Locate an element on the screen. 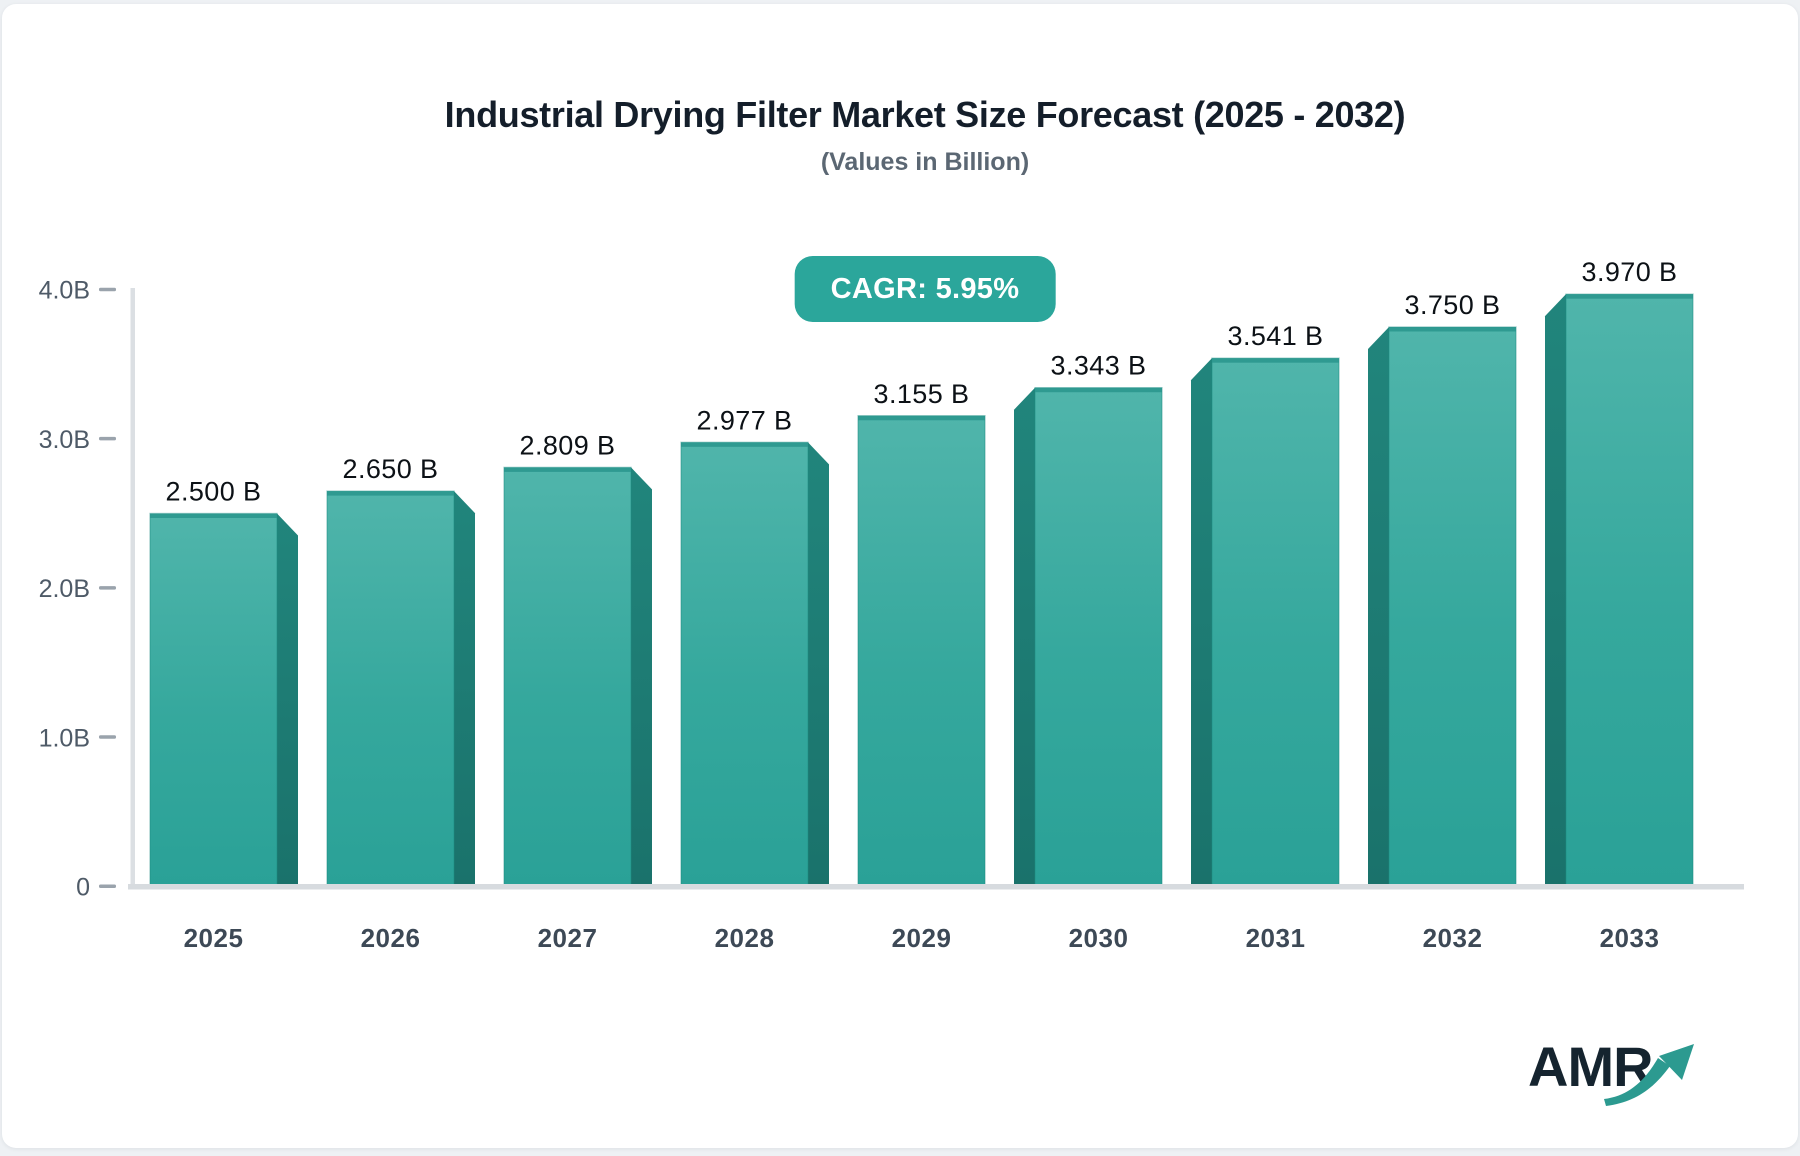  bar-2028: 2.977 B is located at coordinates (754, 646).